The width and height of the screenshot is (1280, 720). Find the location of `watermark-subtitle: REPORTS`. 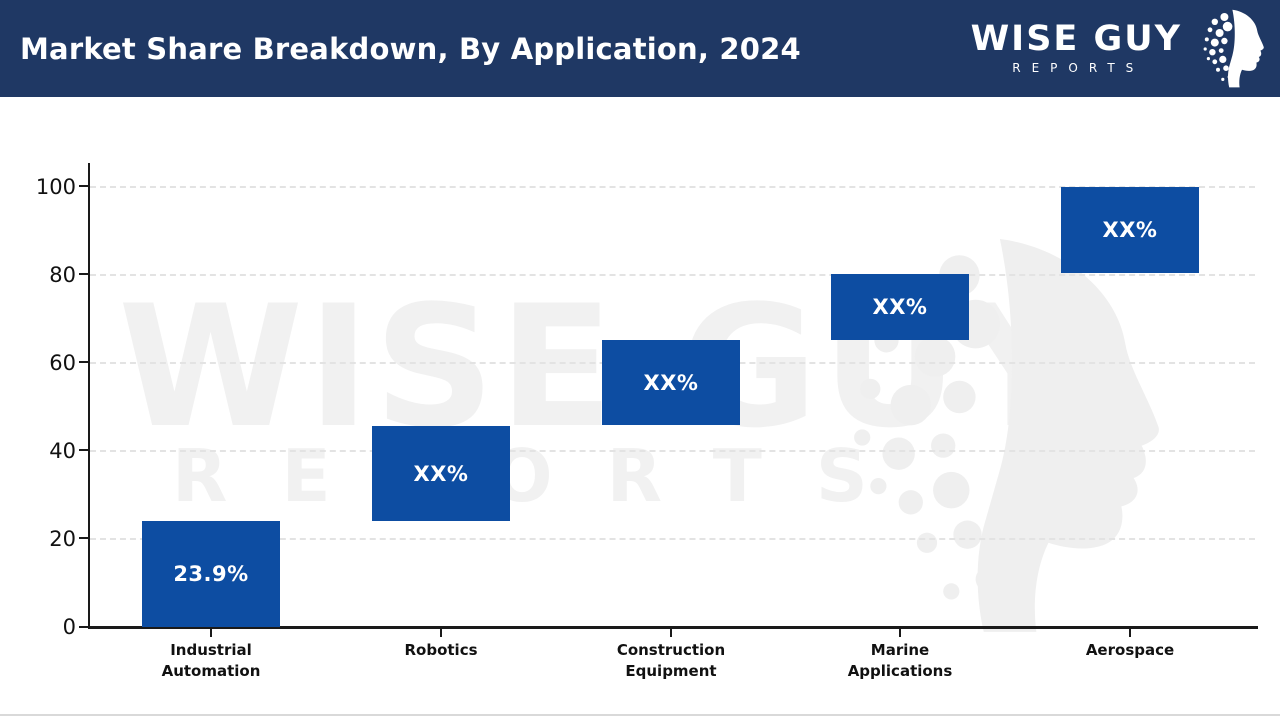

watermark-subtitle: REPORTS is located at coordinates (547, 476).